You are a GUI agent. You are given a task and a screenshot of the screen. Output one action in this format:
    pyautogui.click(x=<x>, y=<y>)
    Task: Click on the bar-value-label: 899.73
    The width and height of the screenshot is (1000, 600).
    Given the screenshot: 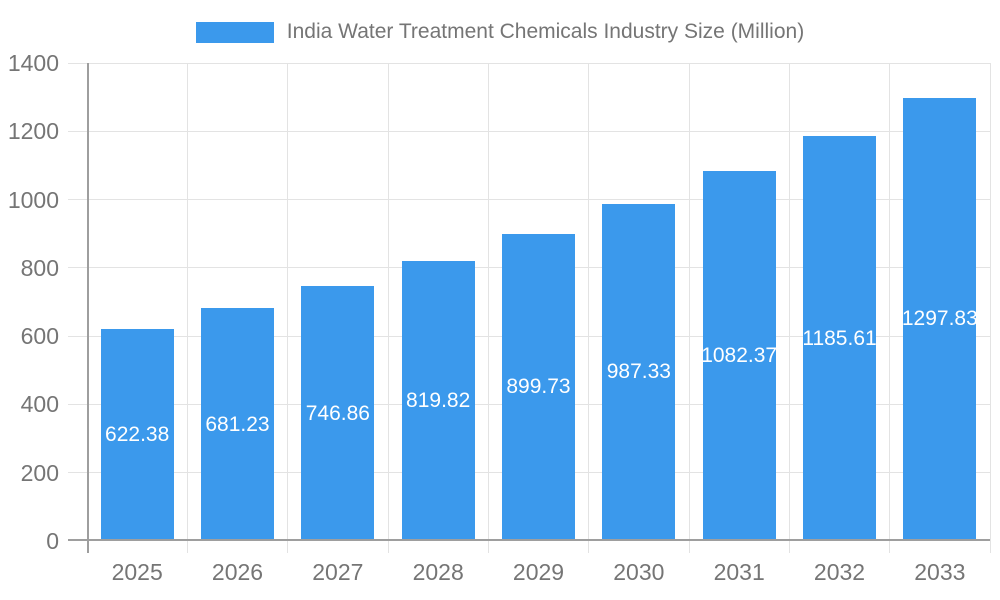 What is the action you would take?
    pyautogui.click(x=538, y=387)
    